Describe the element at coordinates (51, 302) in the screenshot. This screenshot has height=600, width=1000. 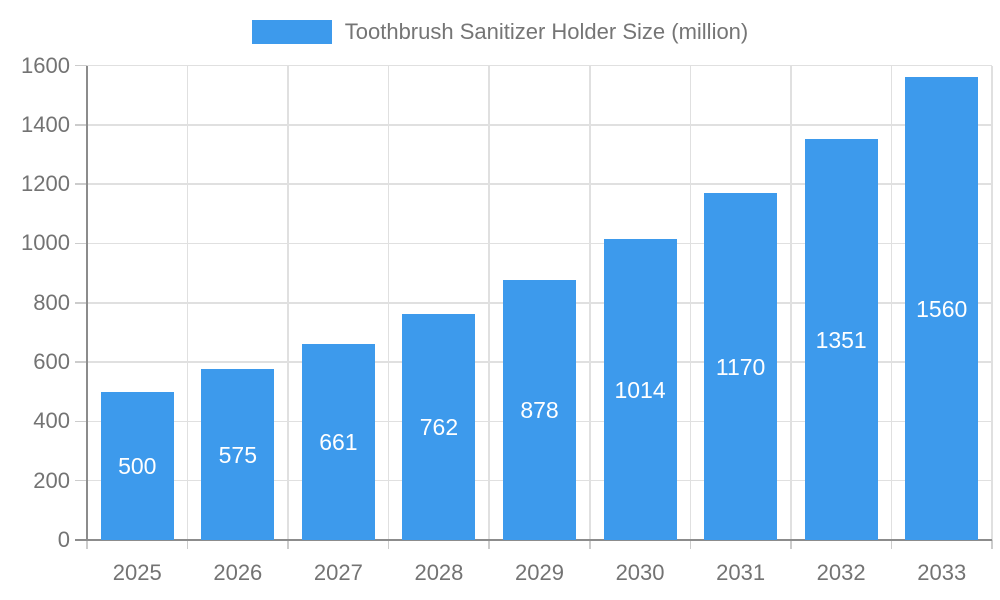
I see `y-axis-label: 800` at that location.